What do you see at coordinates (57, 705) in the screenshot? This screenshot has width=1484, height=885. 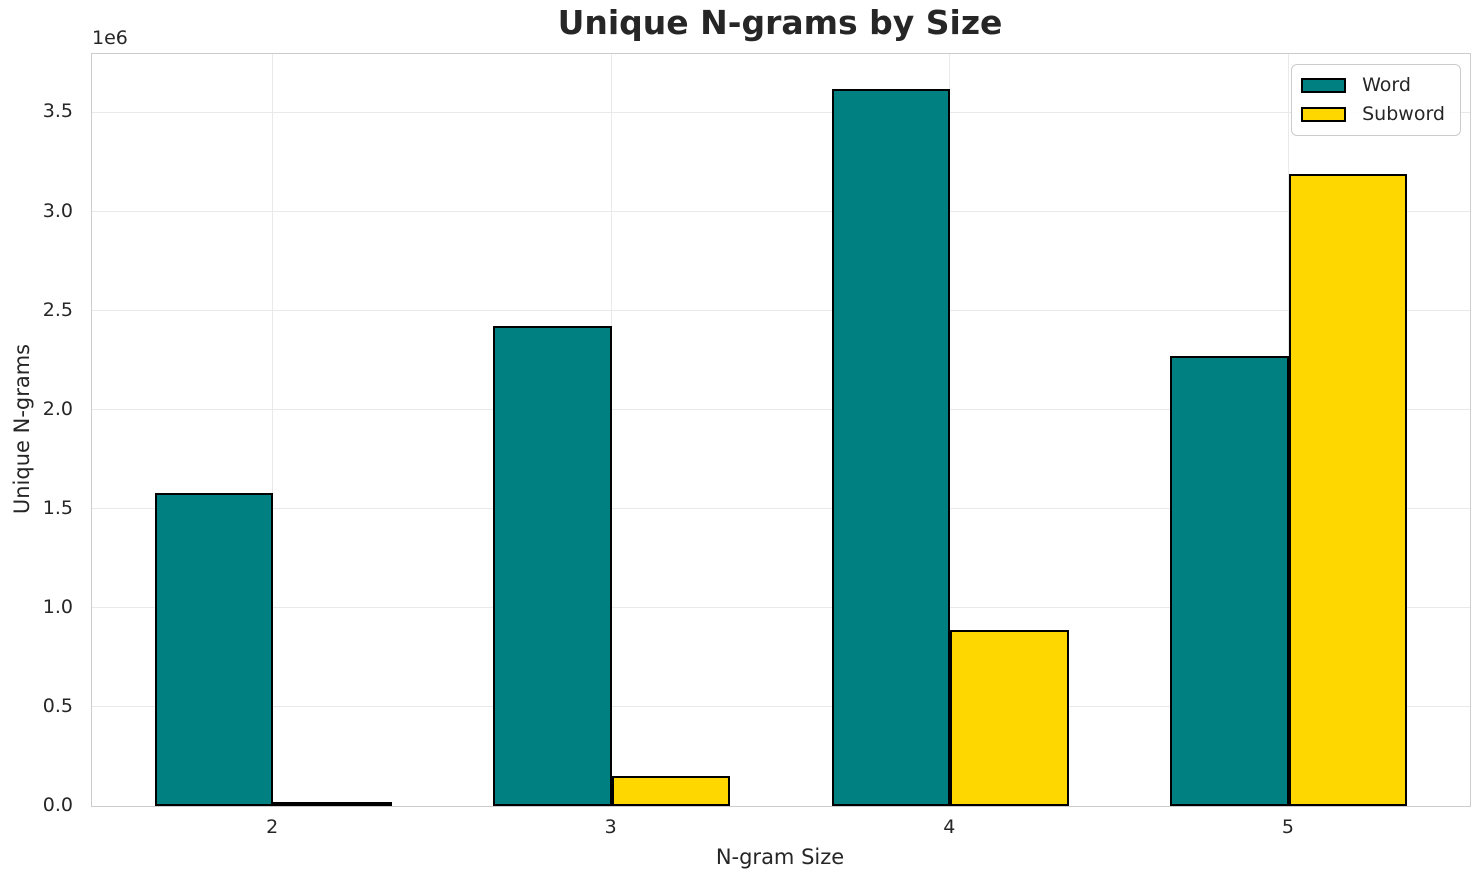 I see `y-tick-label: 0.5` at bounding box center [57, 705].